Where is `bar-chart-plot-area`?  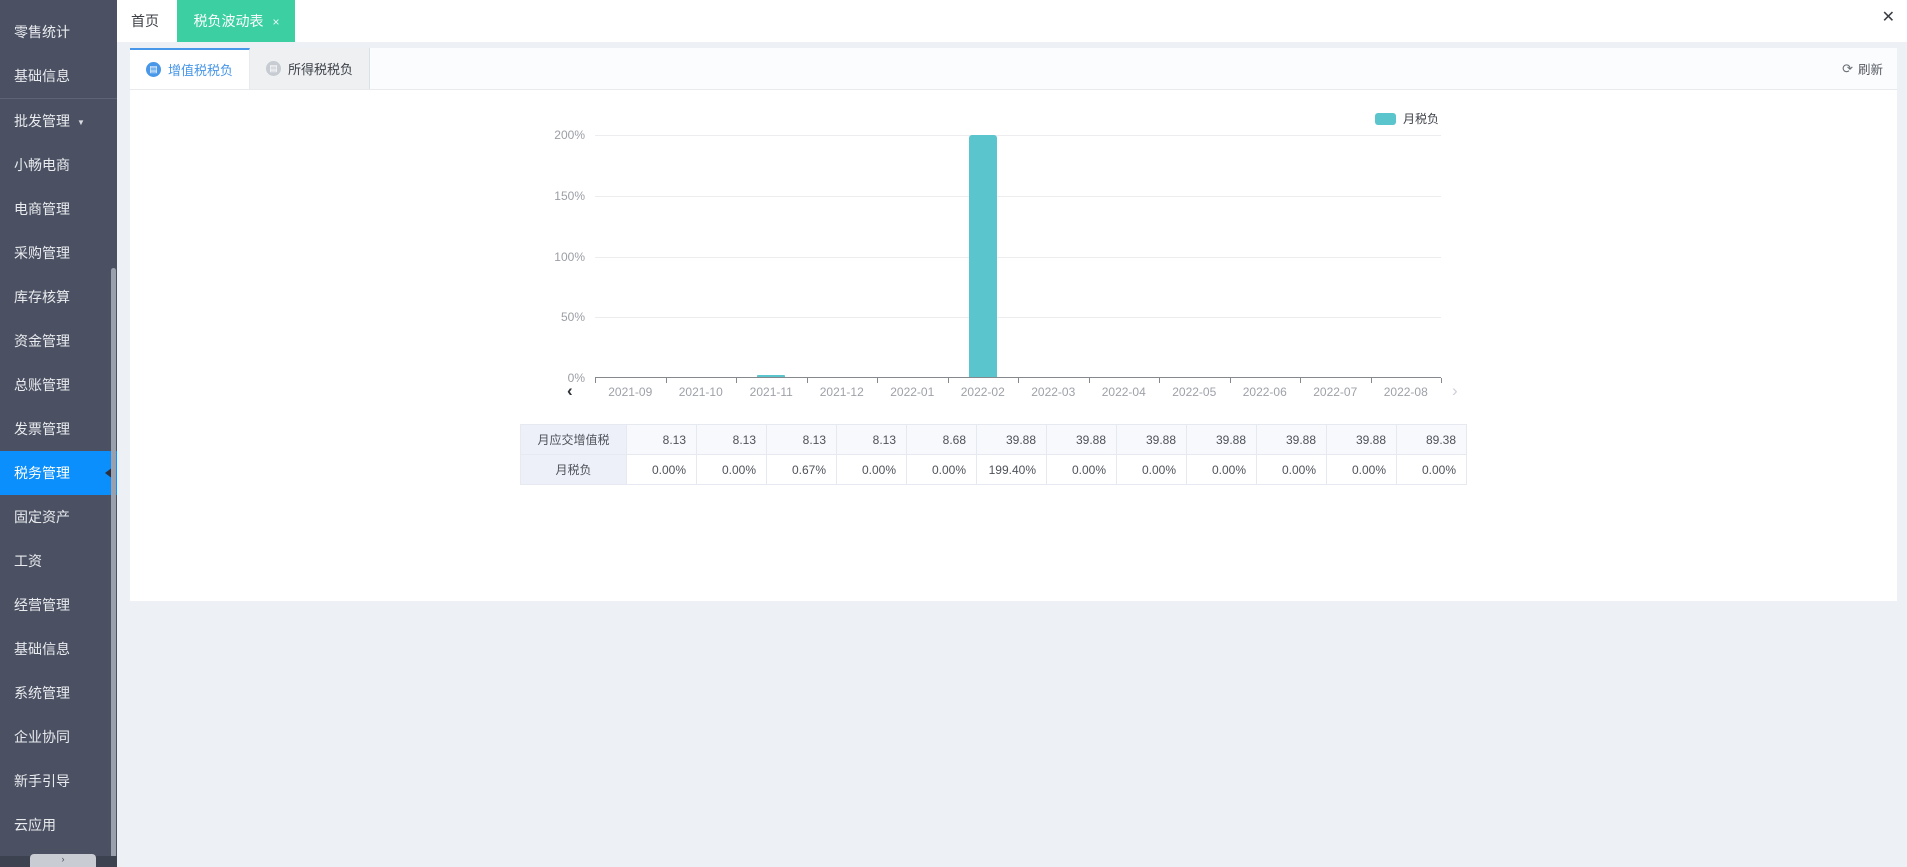
bar-chart-plot-area is located at coordinates (1018, 259).